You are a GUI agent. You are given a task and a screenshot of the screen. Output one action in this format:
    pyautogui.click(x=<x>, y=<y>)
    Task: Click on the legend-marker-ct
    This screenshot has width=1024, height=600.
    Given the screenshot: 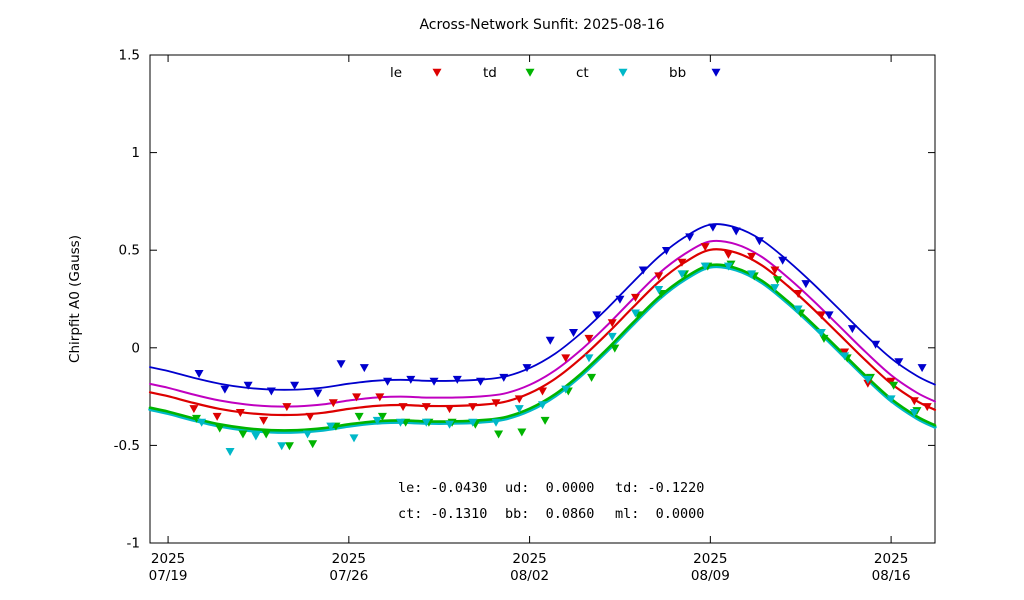 What is the action you would take?
    pyautogui.click(x=623, y=72)
    